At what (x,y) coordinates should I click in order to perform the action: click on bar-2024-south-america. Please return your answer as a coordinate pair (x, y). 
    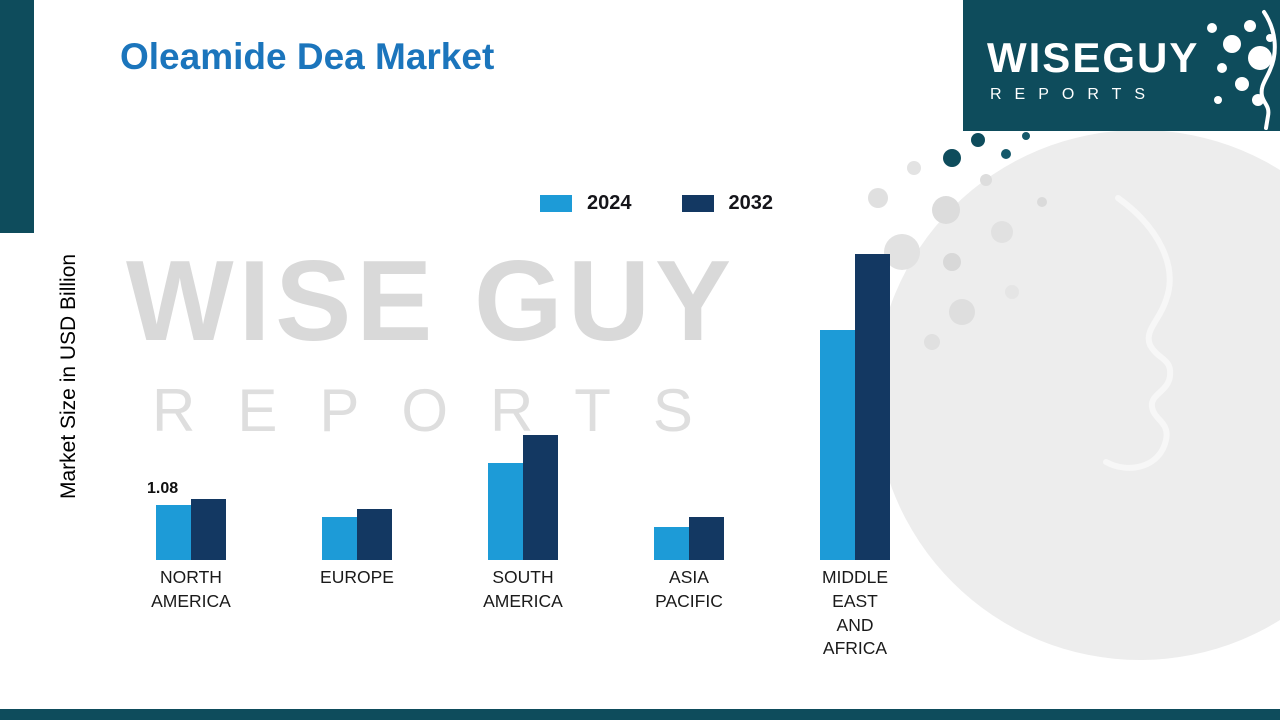
    Looking at the image, I should click on (505, 511).